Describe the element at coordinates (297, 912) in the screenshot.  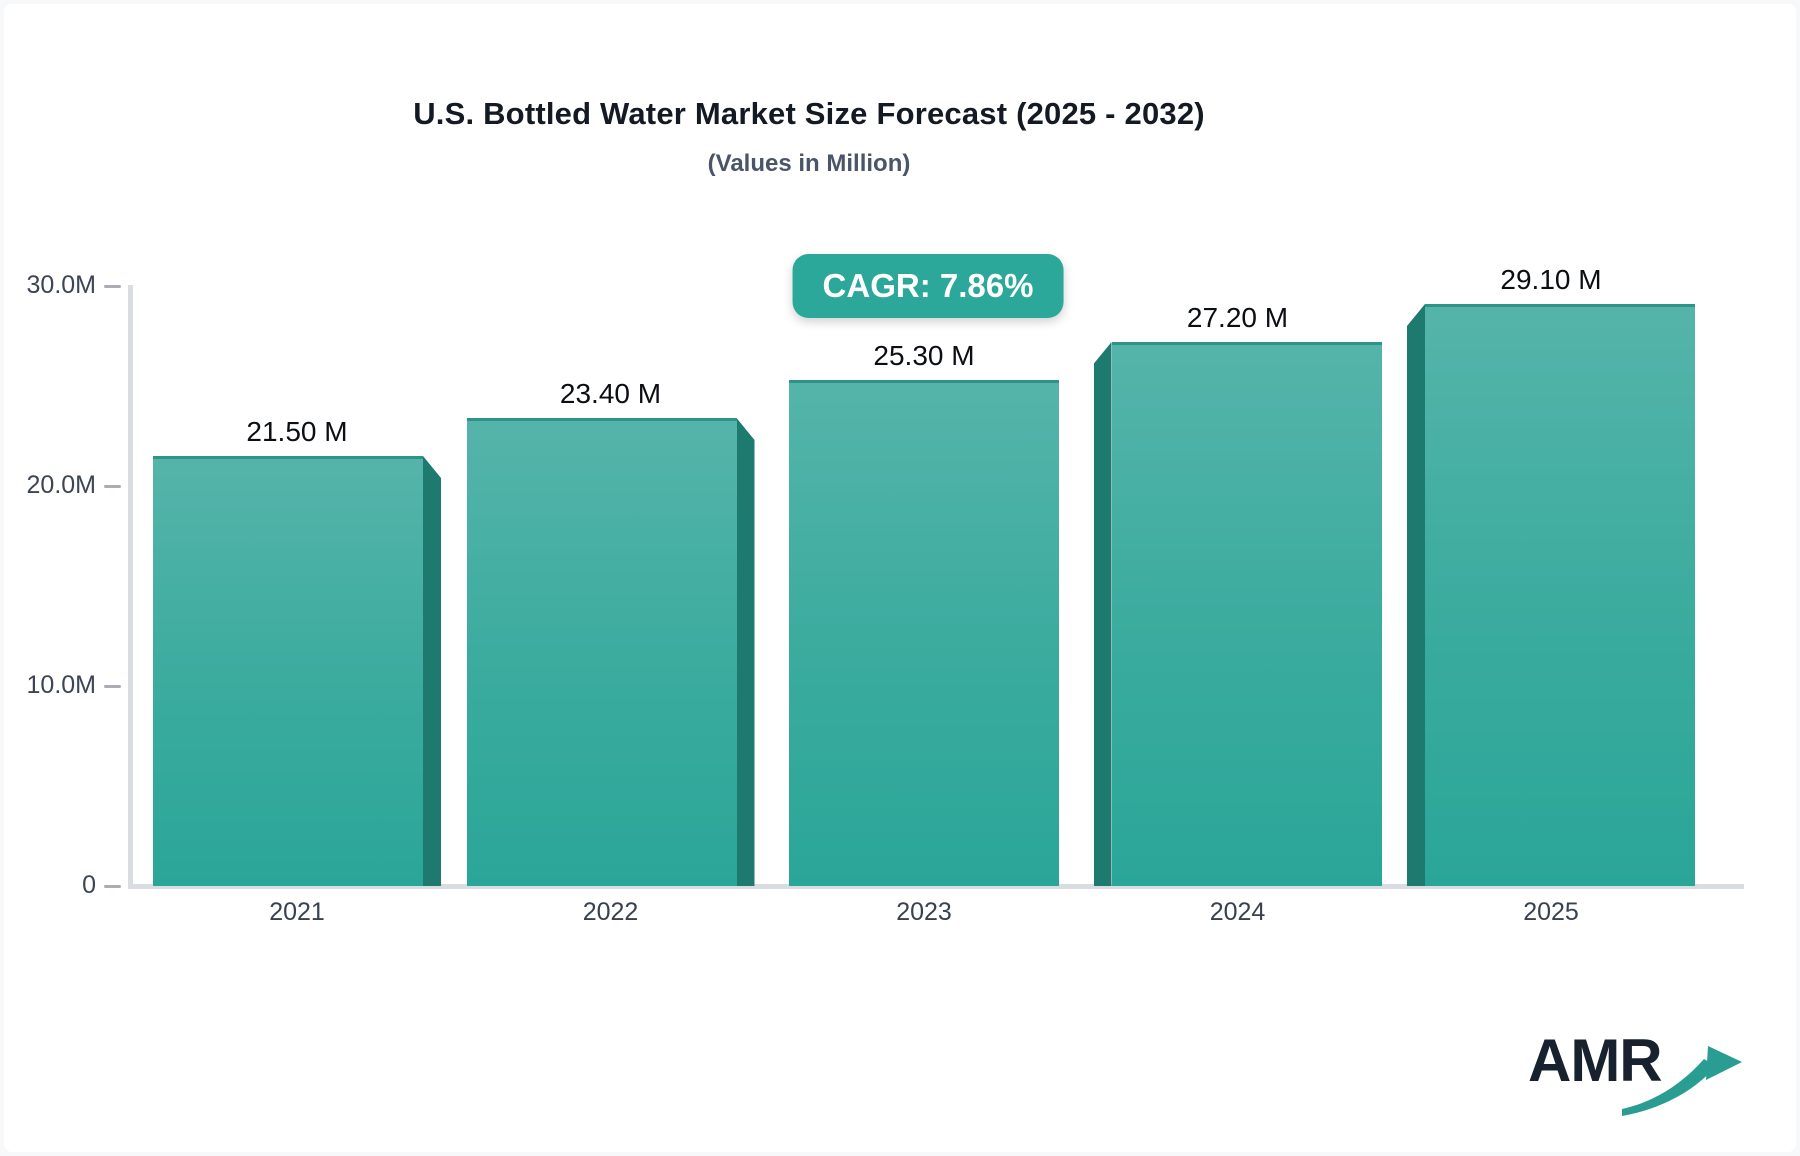
I see `x-axis-label: 2021` at that location.